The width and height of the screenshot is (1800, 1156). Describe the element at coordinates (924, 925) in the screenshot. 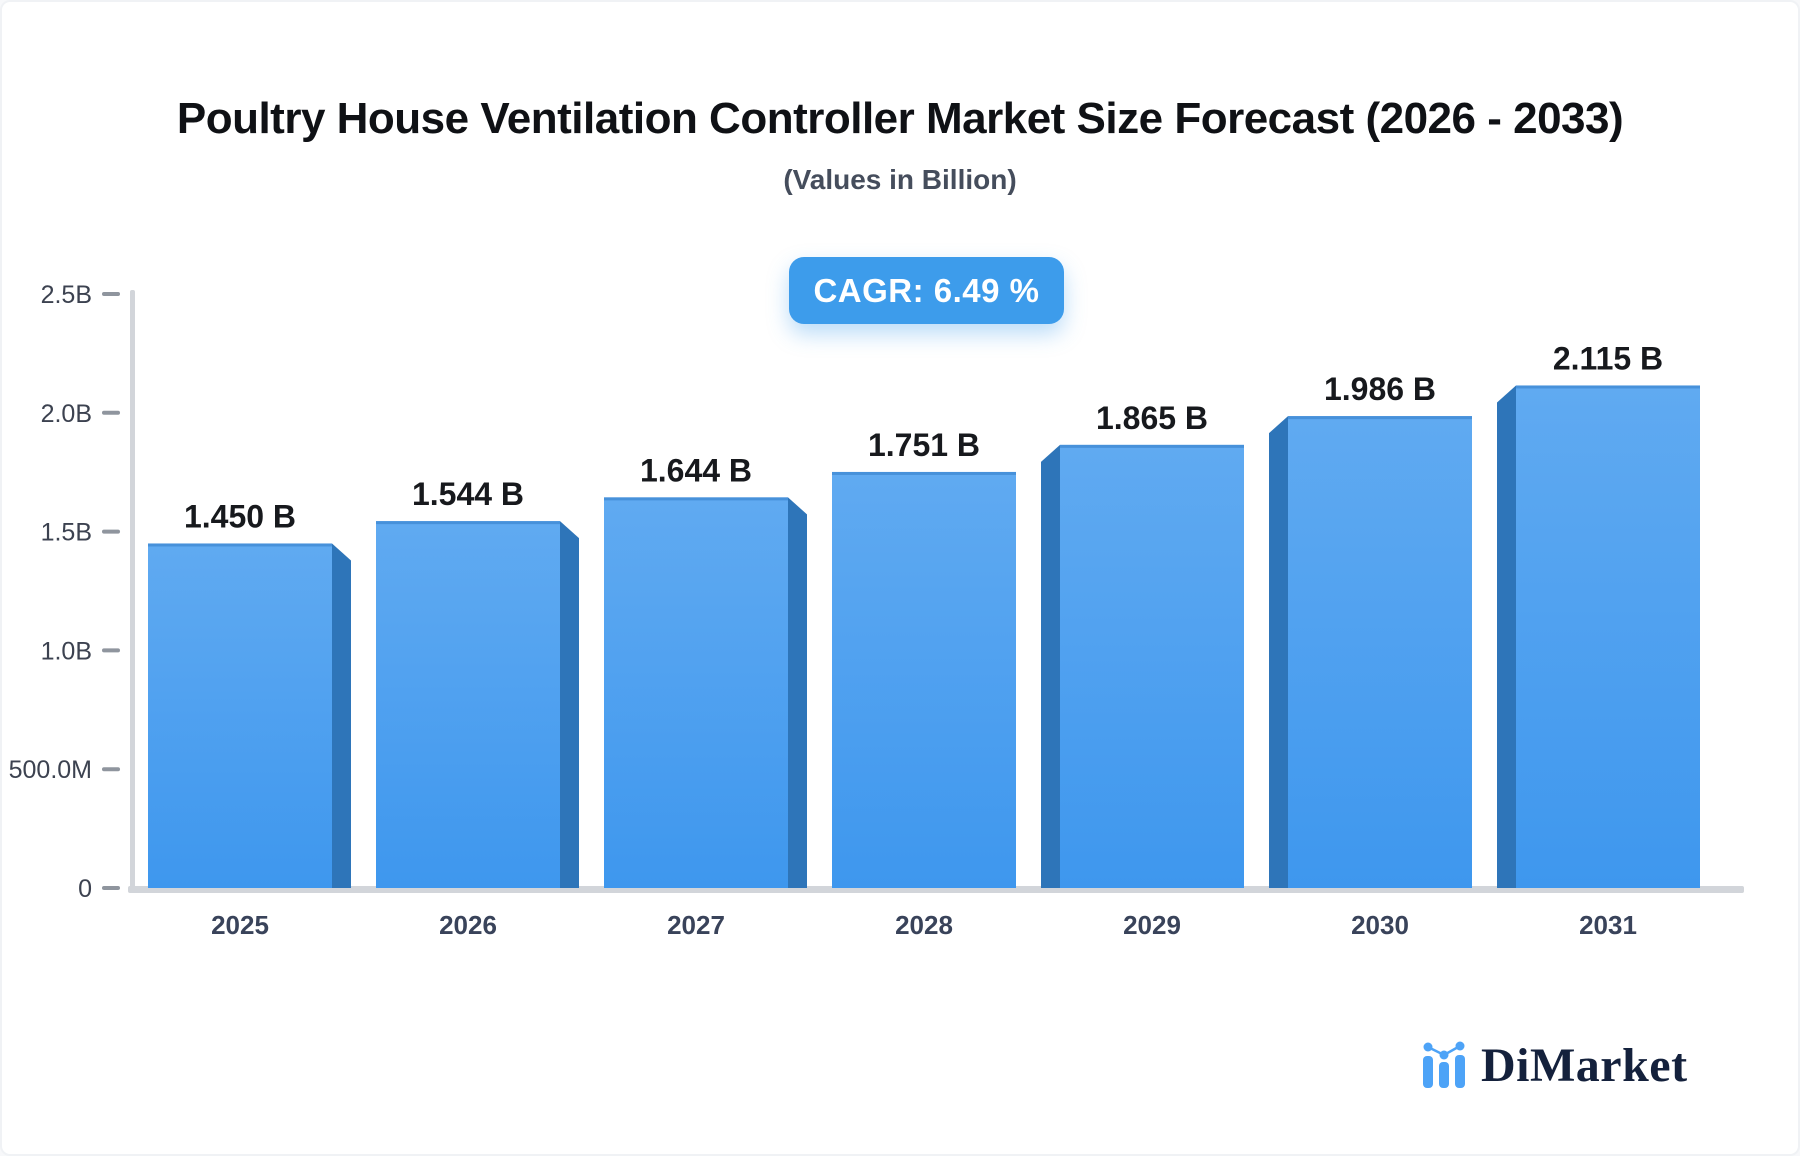

I see `x-tick-label: 2028` at that location.